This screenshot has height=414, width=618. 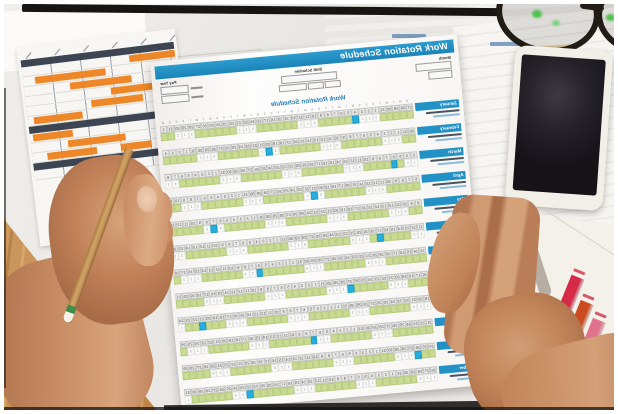 I want to click on tiny-label-mark, so click(x=196, y=88).